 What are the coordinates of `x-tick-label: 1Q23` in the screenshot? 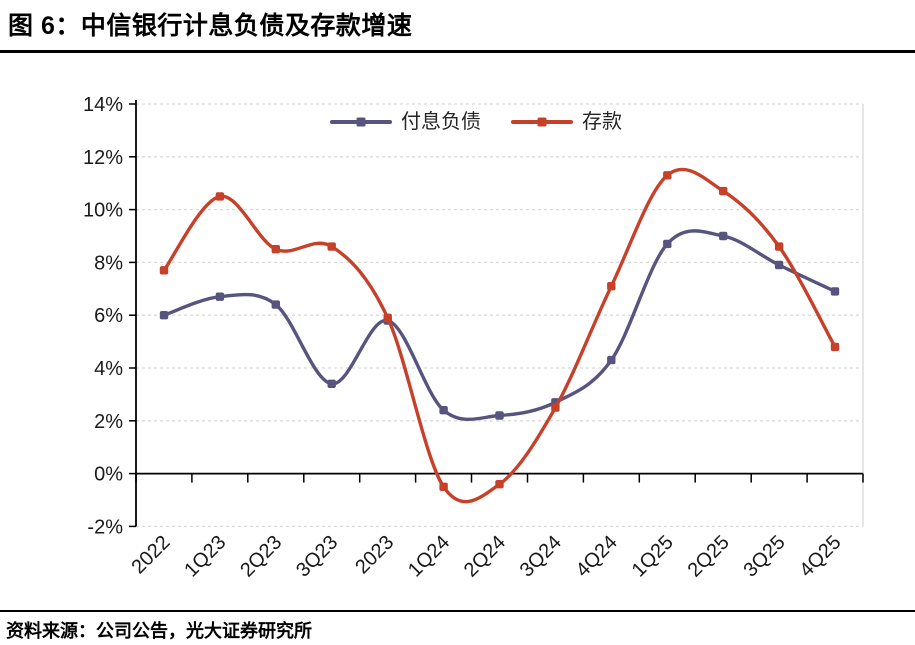 It's located at (205, 556).